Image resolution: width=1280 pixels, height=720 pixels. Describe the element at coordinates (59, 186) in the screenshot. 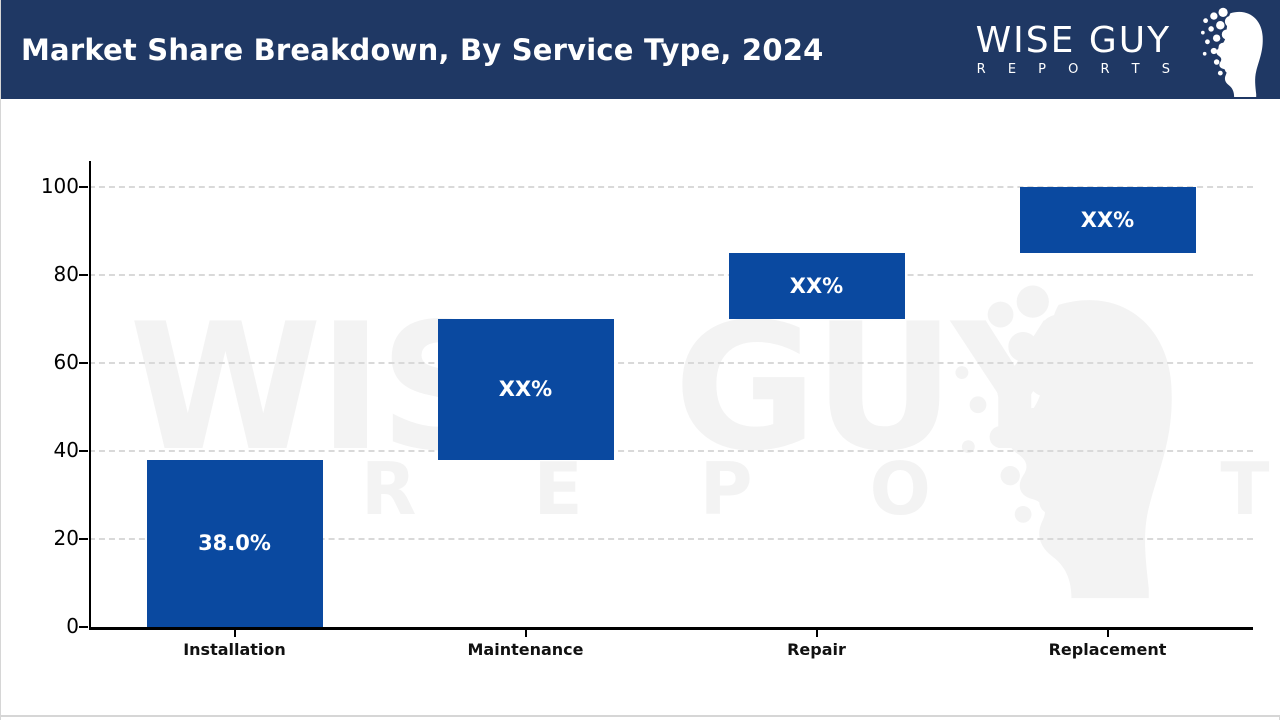

I see `y-tick-label: 100` at that location.